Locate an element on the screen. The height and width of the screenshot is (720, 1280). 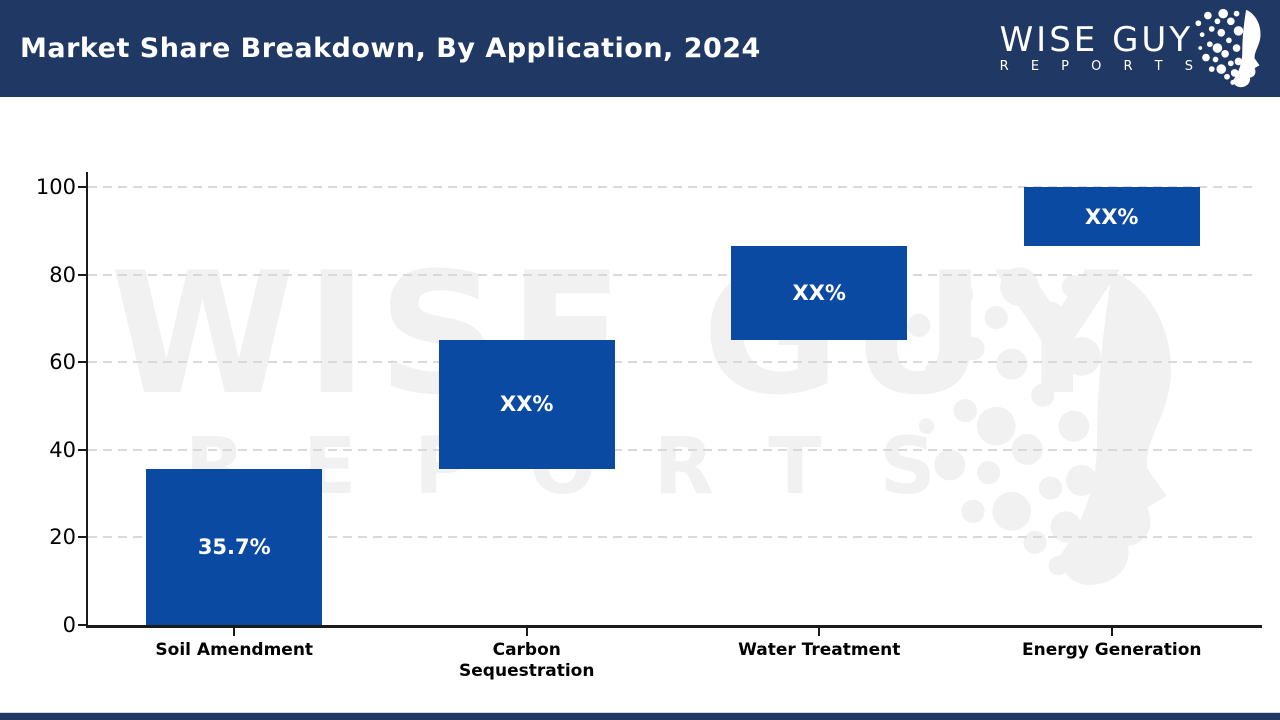
bar-carbon-sequestration: XX% is located at coordinates (526, 404).